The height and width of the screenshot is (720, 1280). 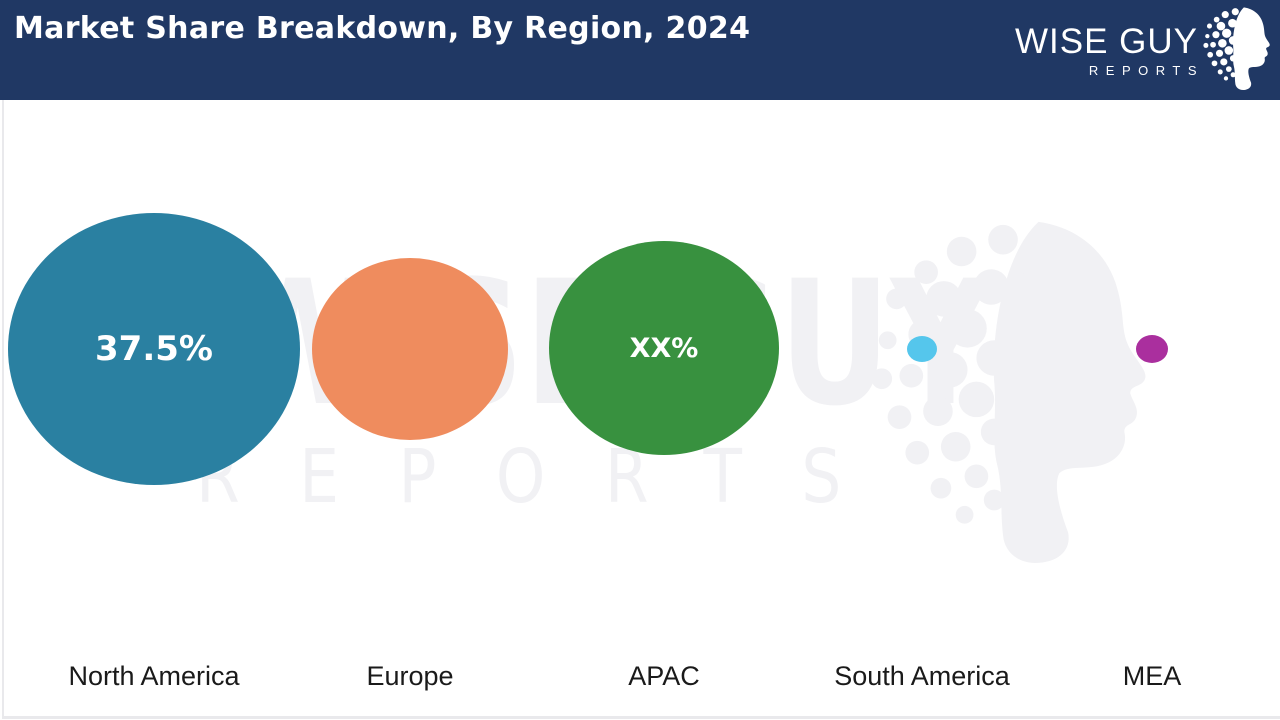 I want to click on logo-subtext: REPORTS, so click(x=1146, y=70).